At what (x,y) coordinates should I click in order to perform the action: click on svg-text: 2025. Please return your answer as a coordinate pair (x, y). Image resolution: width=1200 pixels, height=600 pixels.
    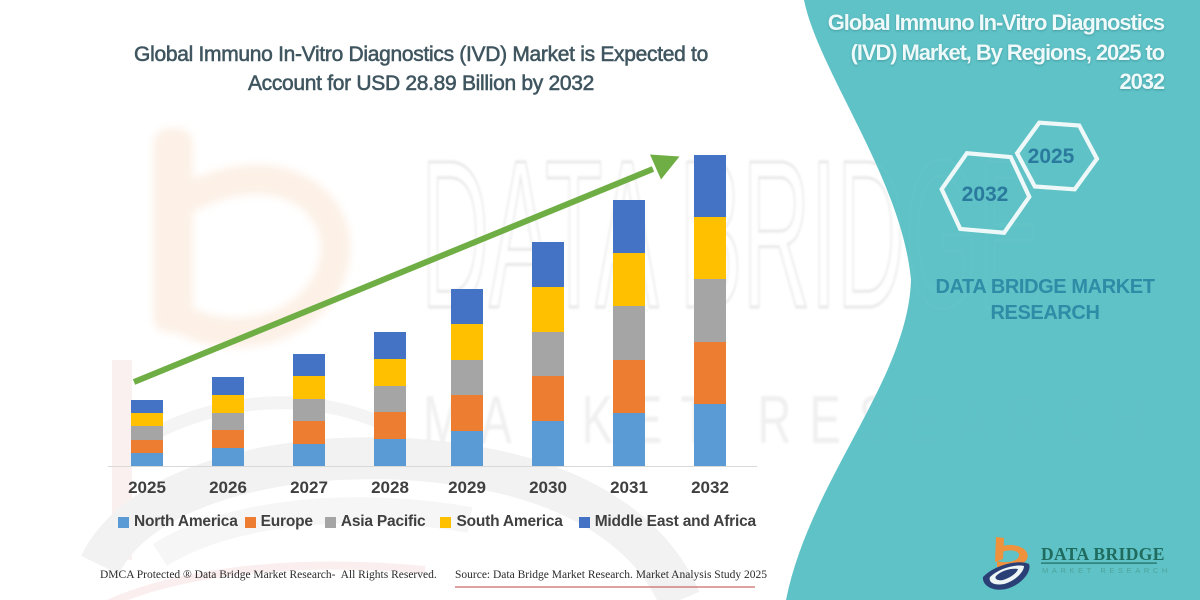
    Looking at the image, I should click on (1051, 156).